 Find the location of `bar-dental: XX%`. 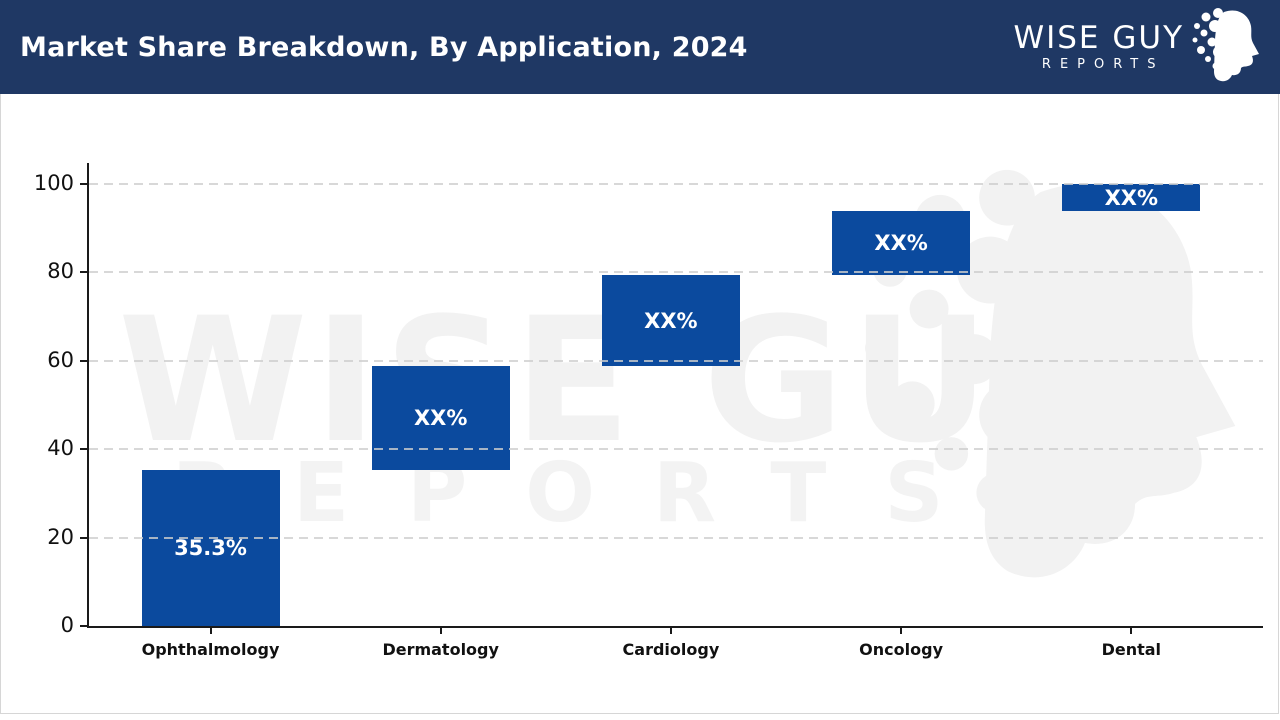

bar-dental: XX% is located at coordinates (1131, 198).